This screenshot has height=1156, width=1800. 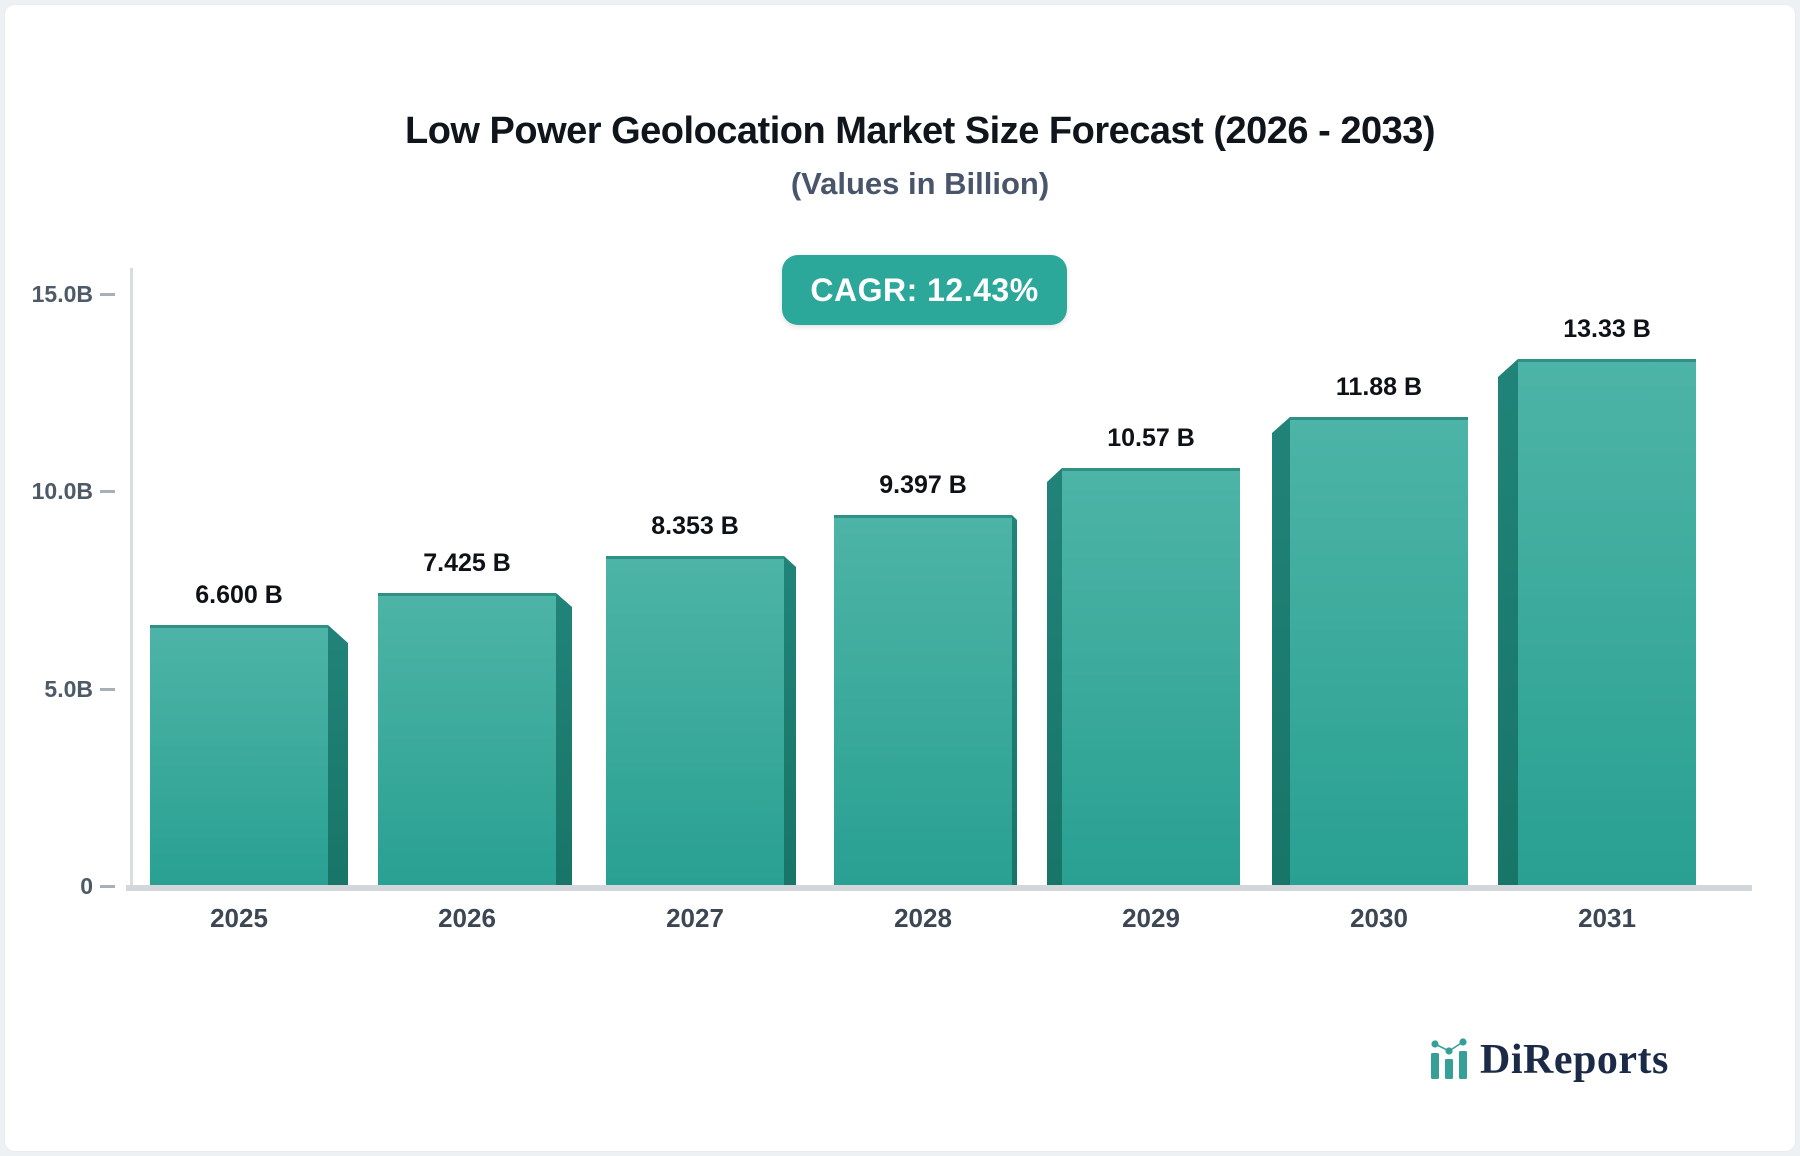 What do you see at coordinates (1281, 651) in the screenshot?
I see `bar-side-2030` at bounding box center [1281, 651].